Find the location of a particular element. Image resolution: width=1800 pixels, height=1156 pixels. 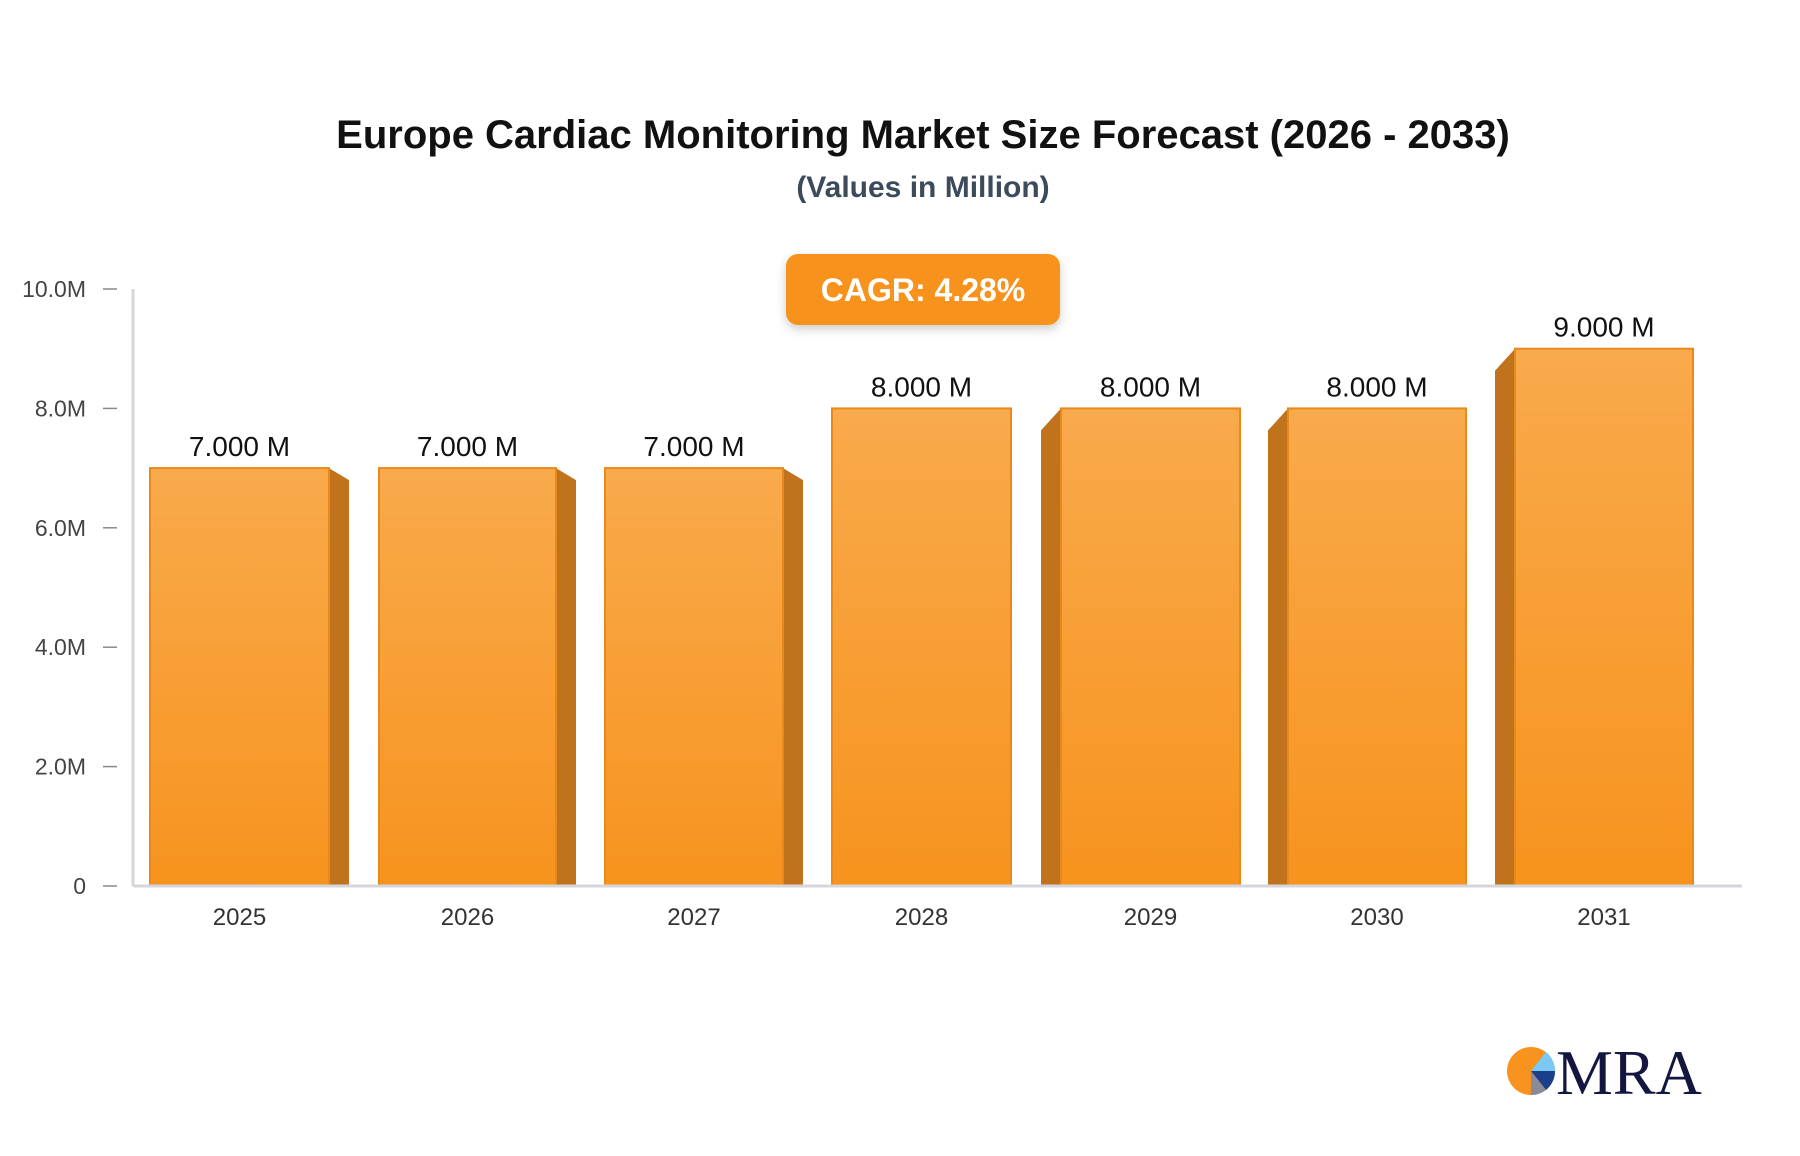

bar-2029: 8.000 M is located at coordinates (1141, 629).